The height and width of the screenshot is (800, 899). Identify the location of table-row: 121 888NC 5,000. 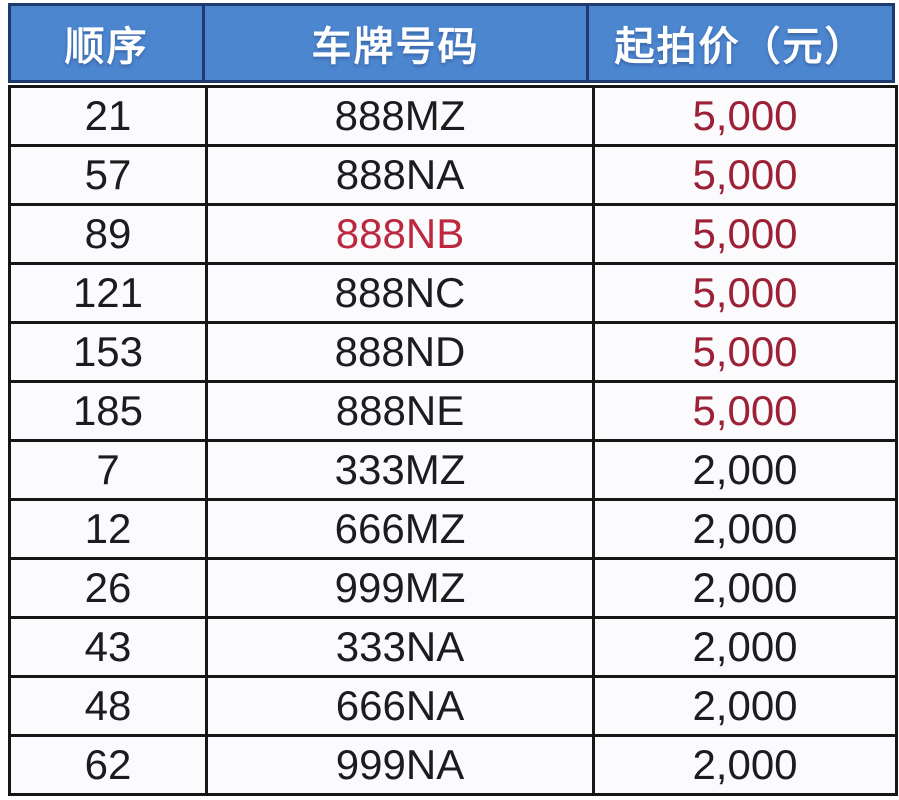
(453, 293).